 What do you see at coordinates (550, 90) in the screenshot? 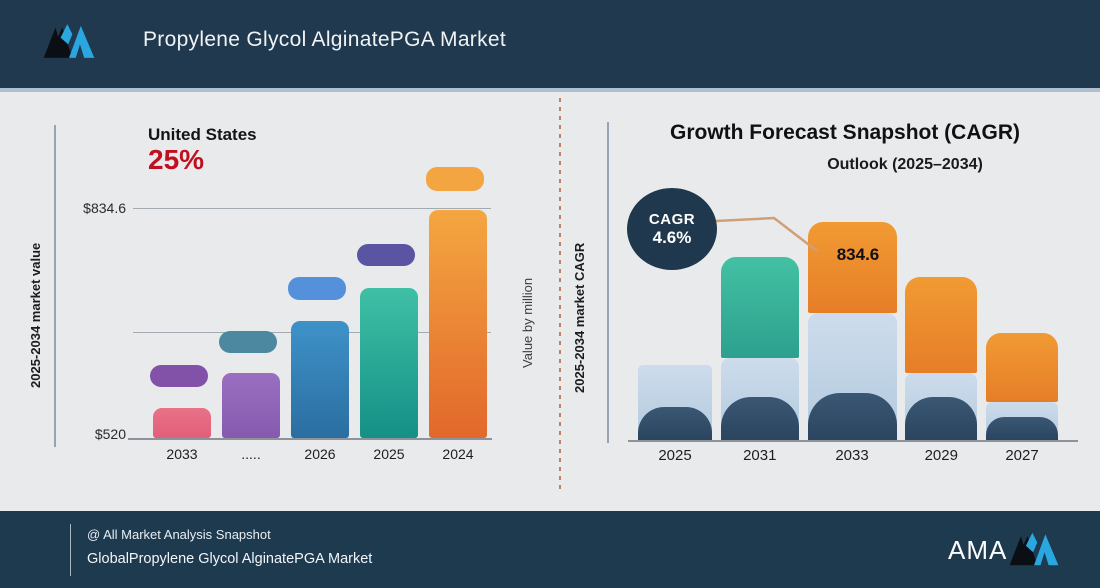
I see `header-divider` at bounding box center [550, 90].